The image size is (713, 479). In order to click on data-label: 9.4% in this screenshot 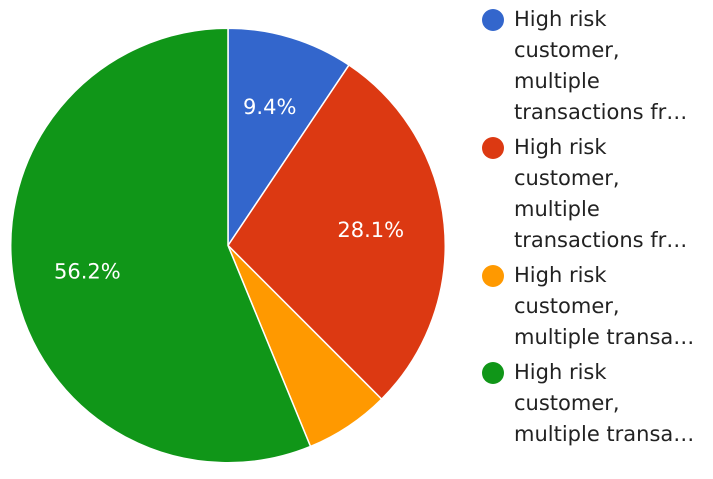, I will do `click(269, 106)`.